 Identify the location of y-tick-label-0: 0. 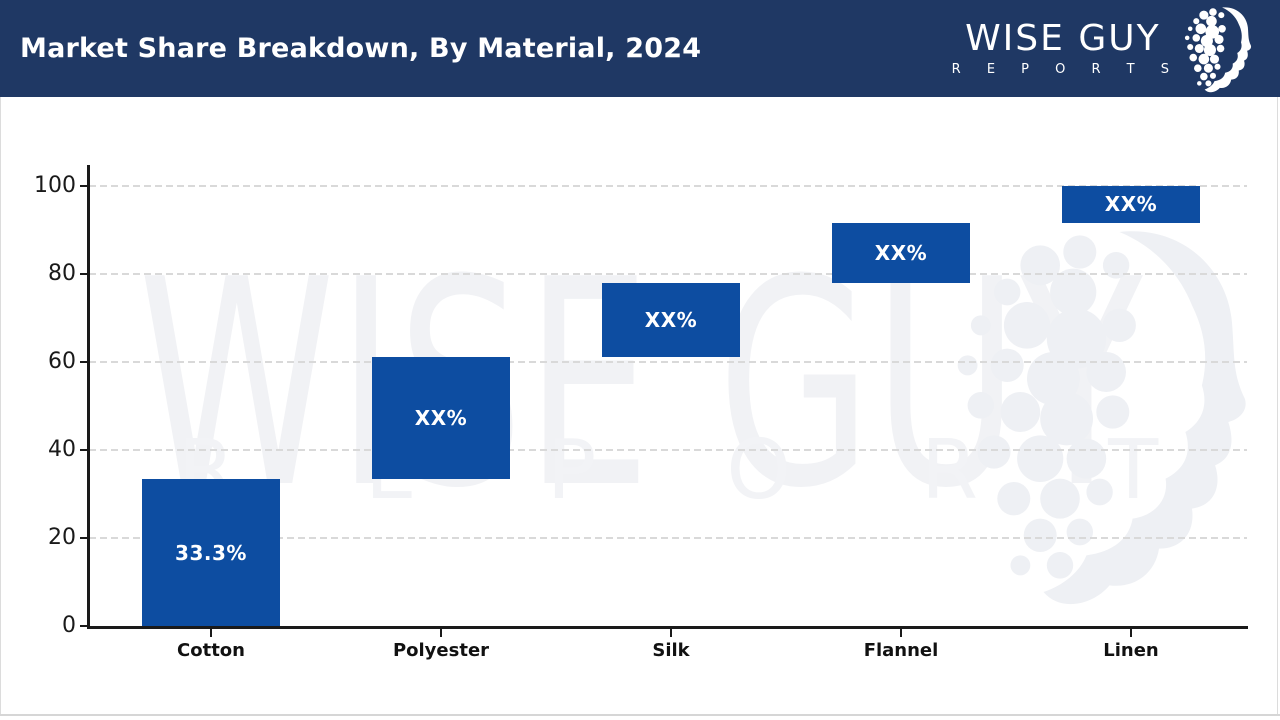
(69, 625).